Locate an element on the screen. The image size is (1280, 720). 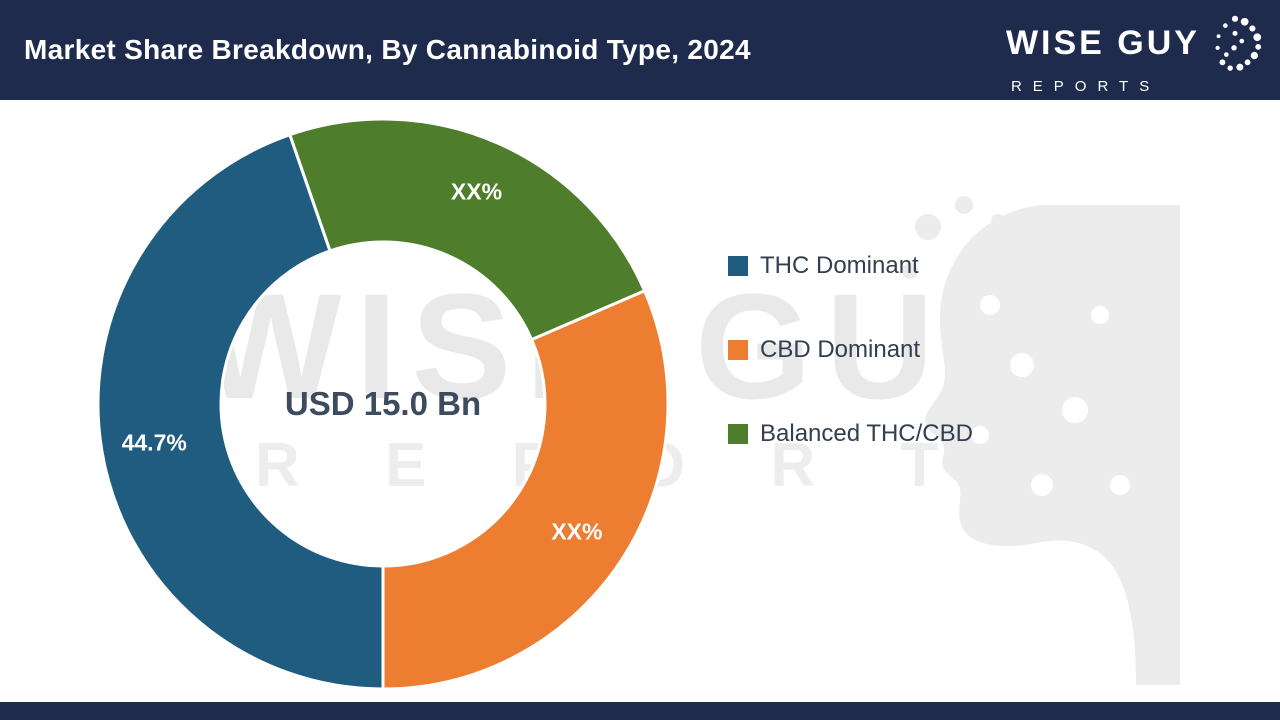
legend-swatch-thc-dominant is located at coordinates (738, 266).